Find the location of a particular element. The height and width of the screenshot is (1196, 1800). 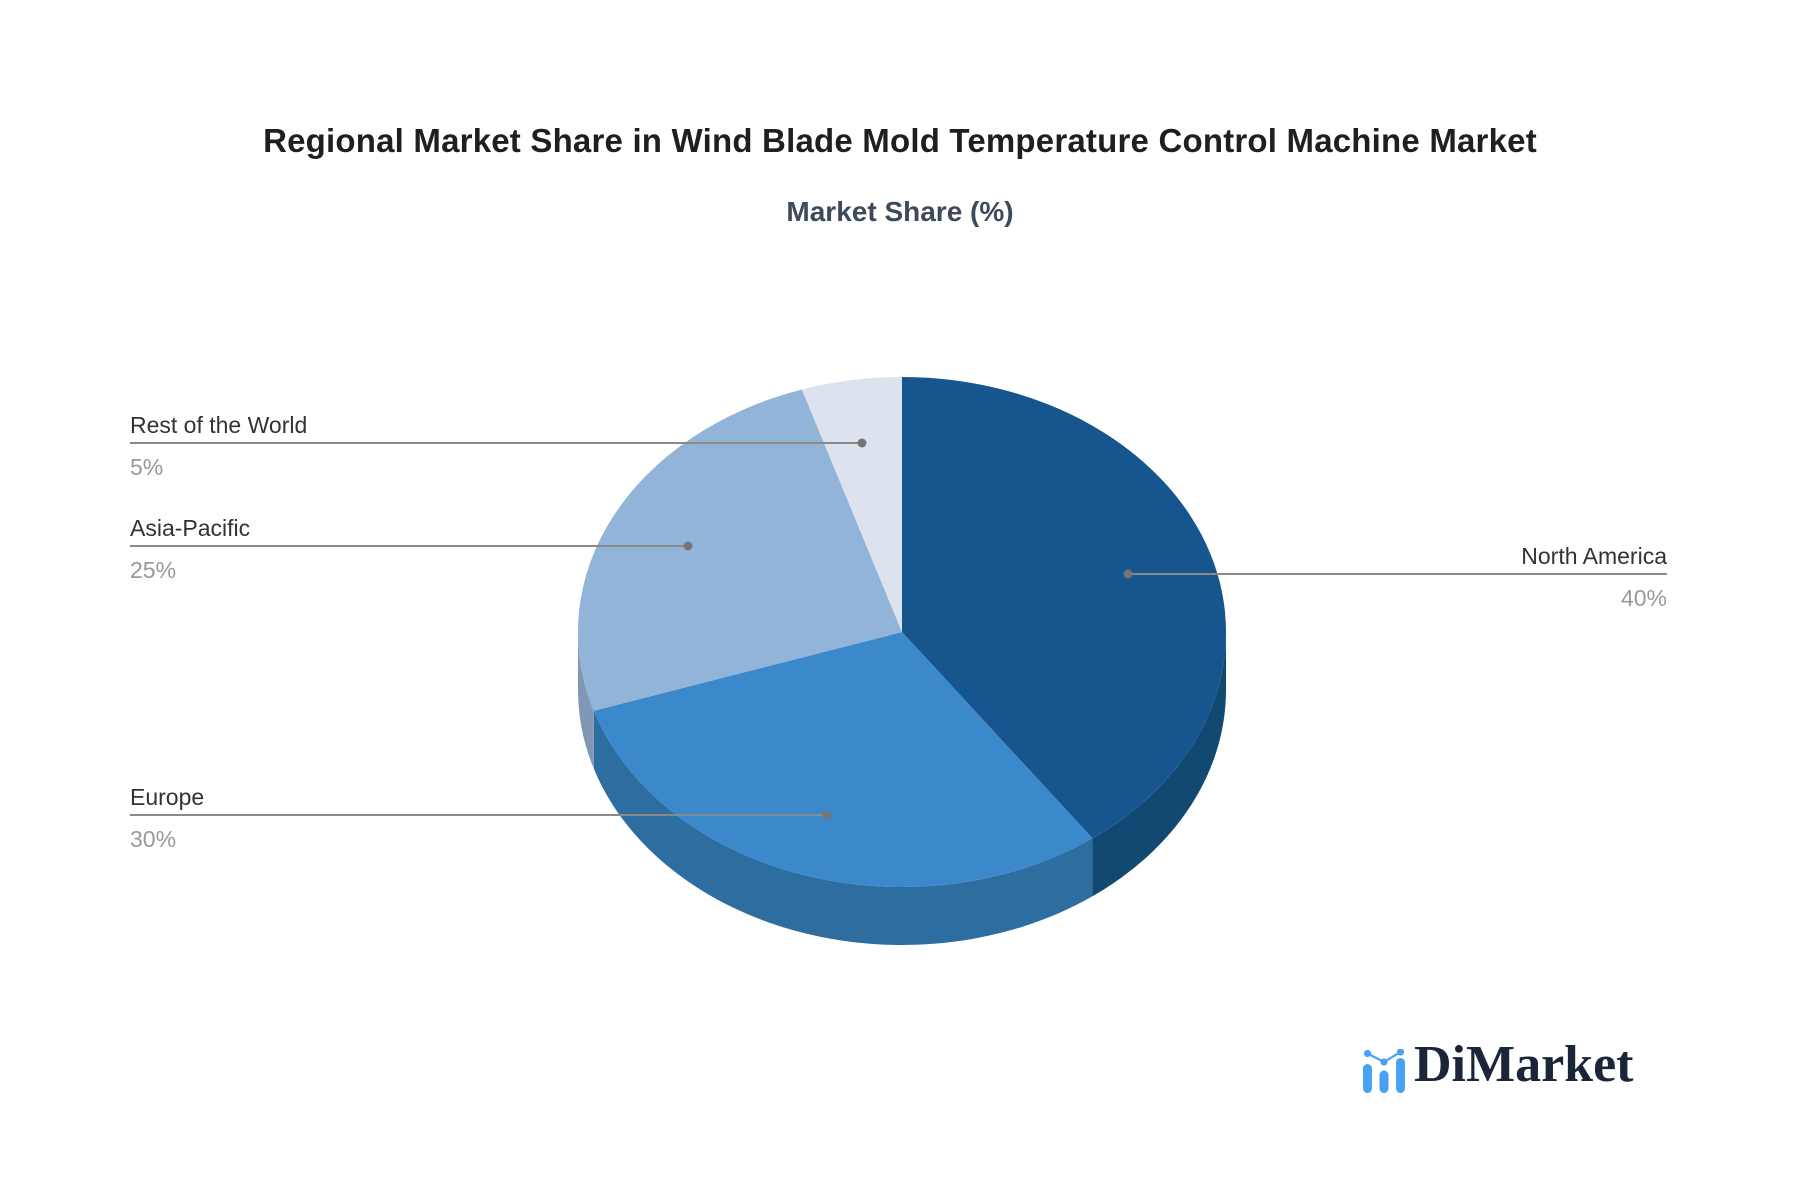

dimarket-logo-text: DiMarket is located at coordinates (1524, 1064).